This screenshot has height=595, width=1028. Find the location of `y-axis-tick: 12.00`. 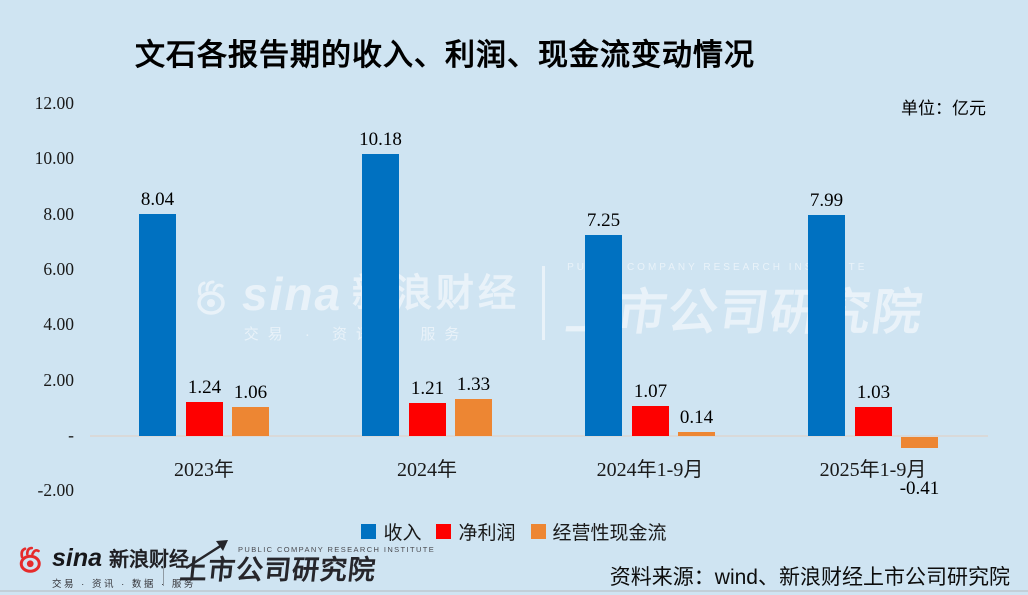

y-axis-tick: 12.00 is located at coordinates (54, 102).